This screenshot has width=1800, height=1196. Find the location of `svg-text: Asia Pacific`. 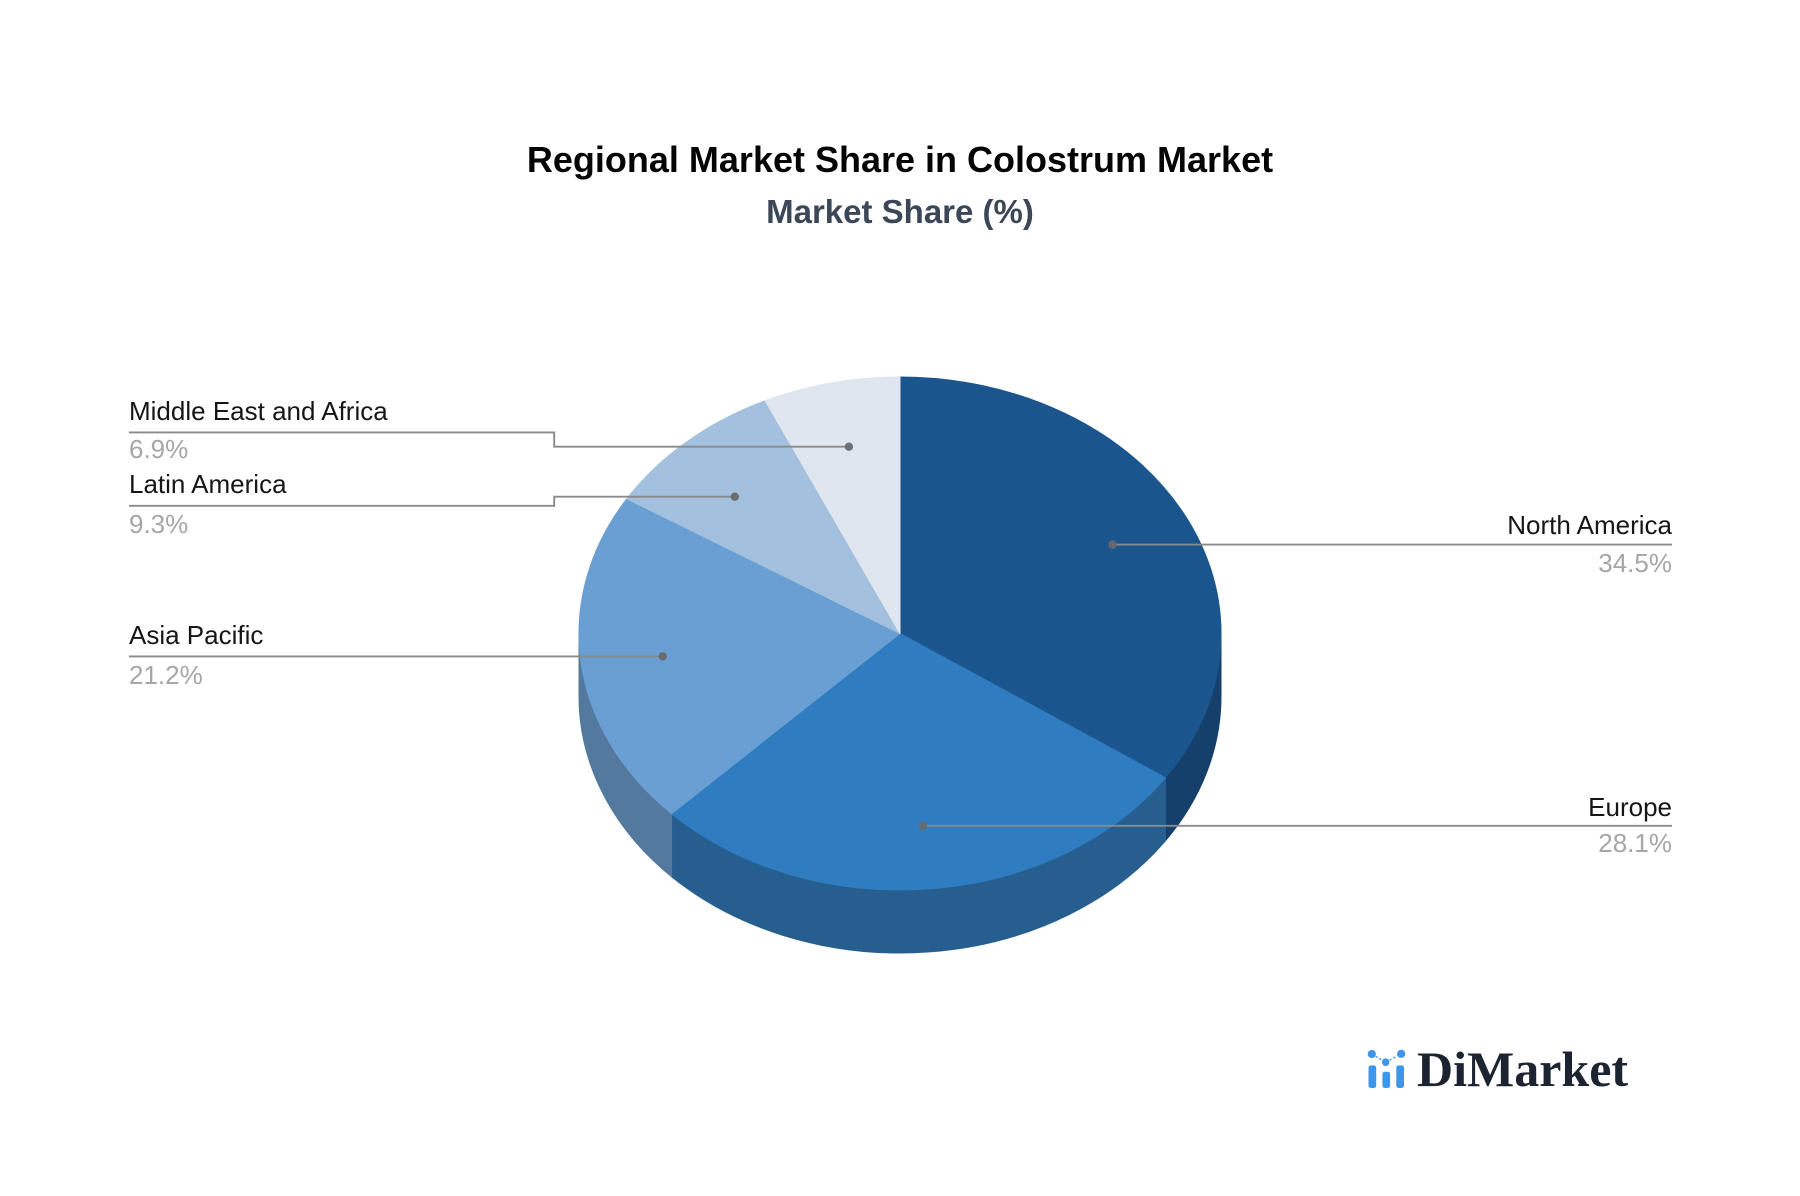

svg-text: Asia Pacific is located at coordinates (196, 635).